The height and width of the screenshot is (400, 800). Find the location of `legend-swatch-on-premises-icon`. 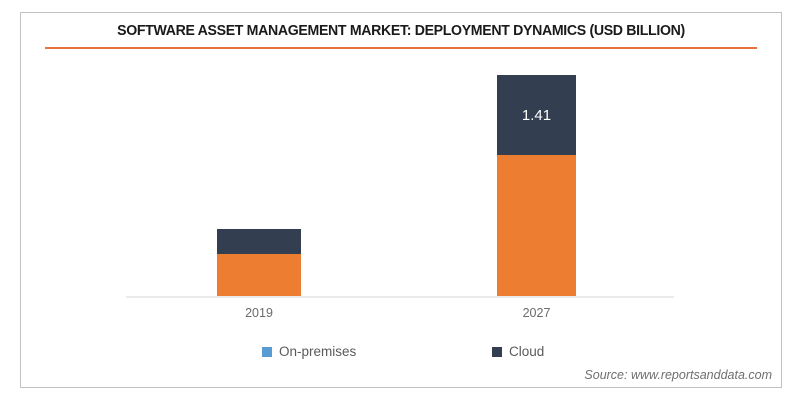

legend-swatch-on-premises-icon is located at coordinates (267, 351).